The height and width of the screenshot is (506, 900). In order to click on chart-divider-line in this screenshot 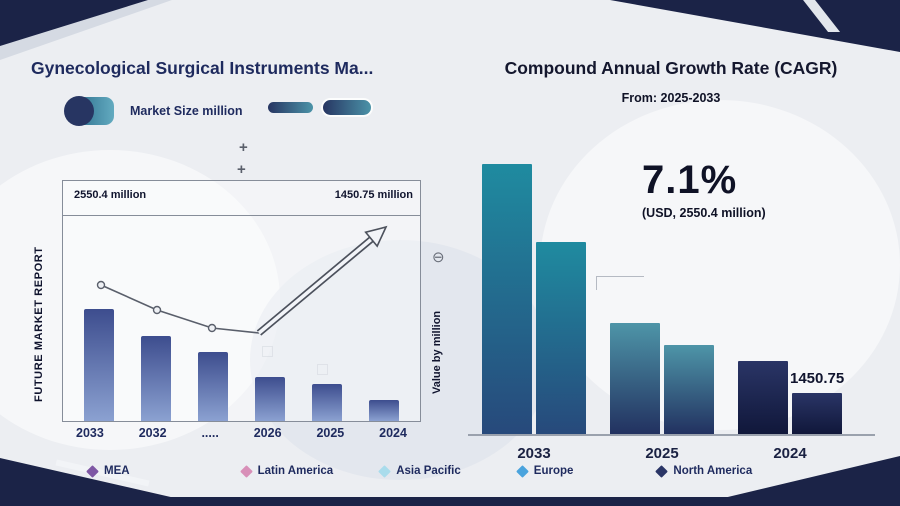, I will do `click(241, 215)`.